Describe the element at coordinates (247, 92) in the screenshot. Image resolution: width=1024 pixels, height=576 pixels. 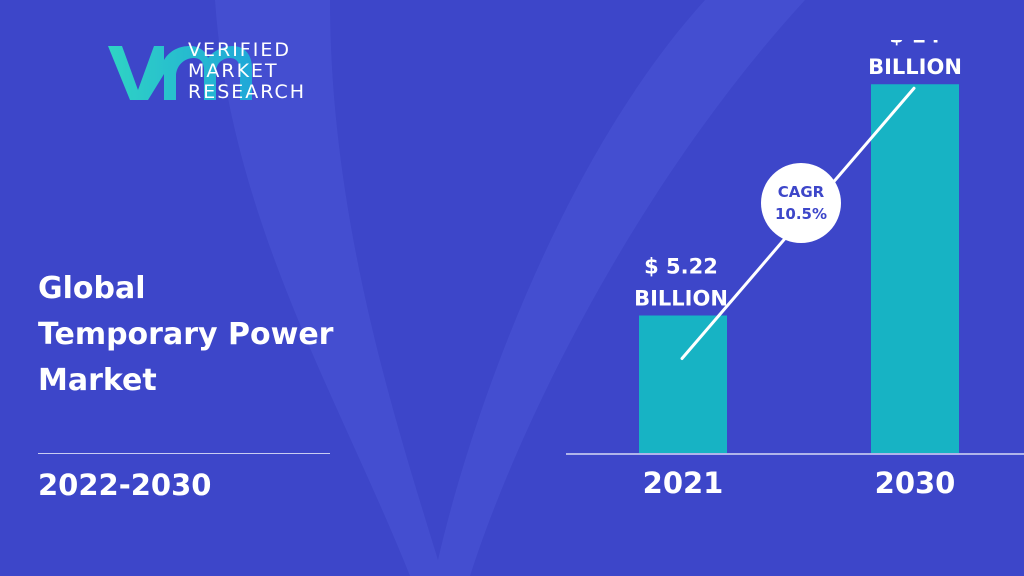
I see `brand-line-3: RESEARCH` at that location.